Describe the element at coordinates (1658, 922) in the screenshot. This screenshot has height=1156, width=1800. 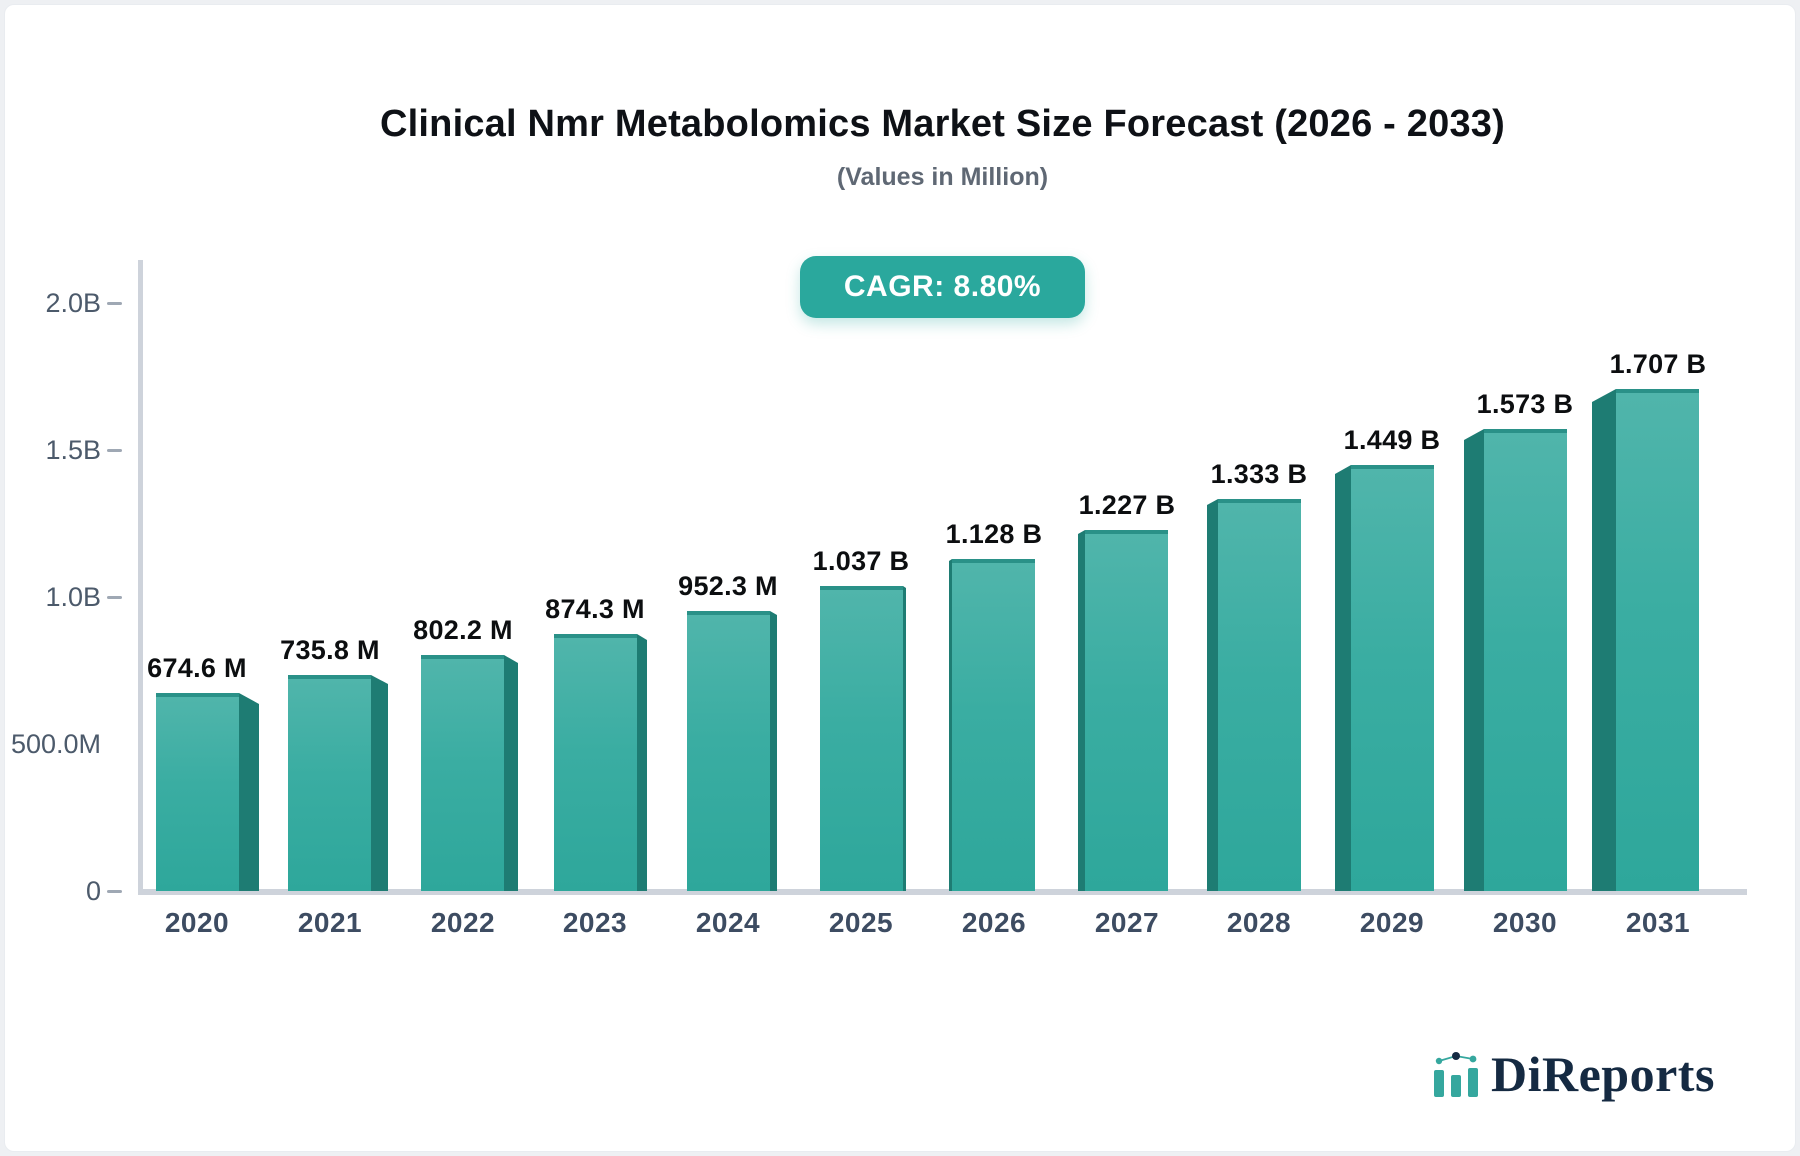
I see `x-axis-label: 2031` at that location.